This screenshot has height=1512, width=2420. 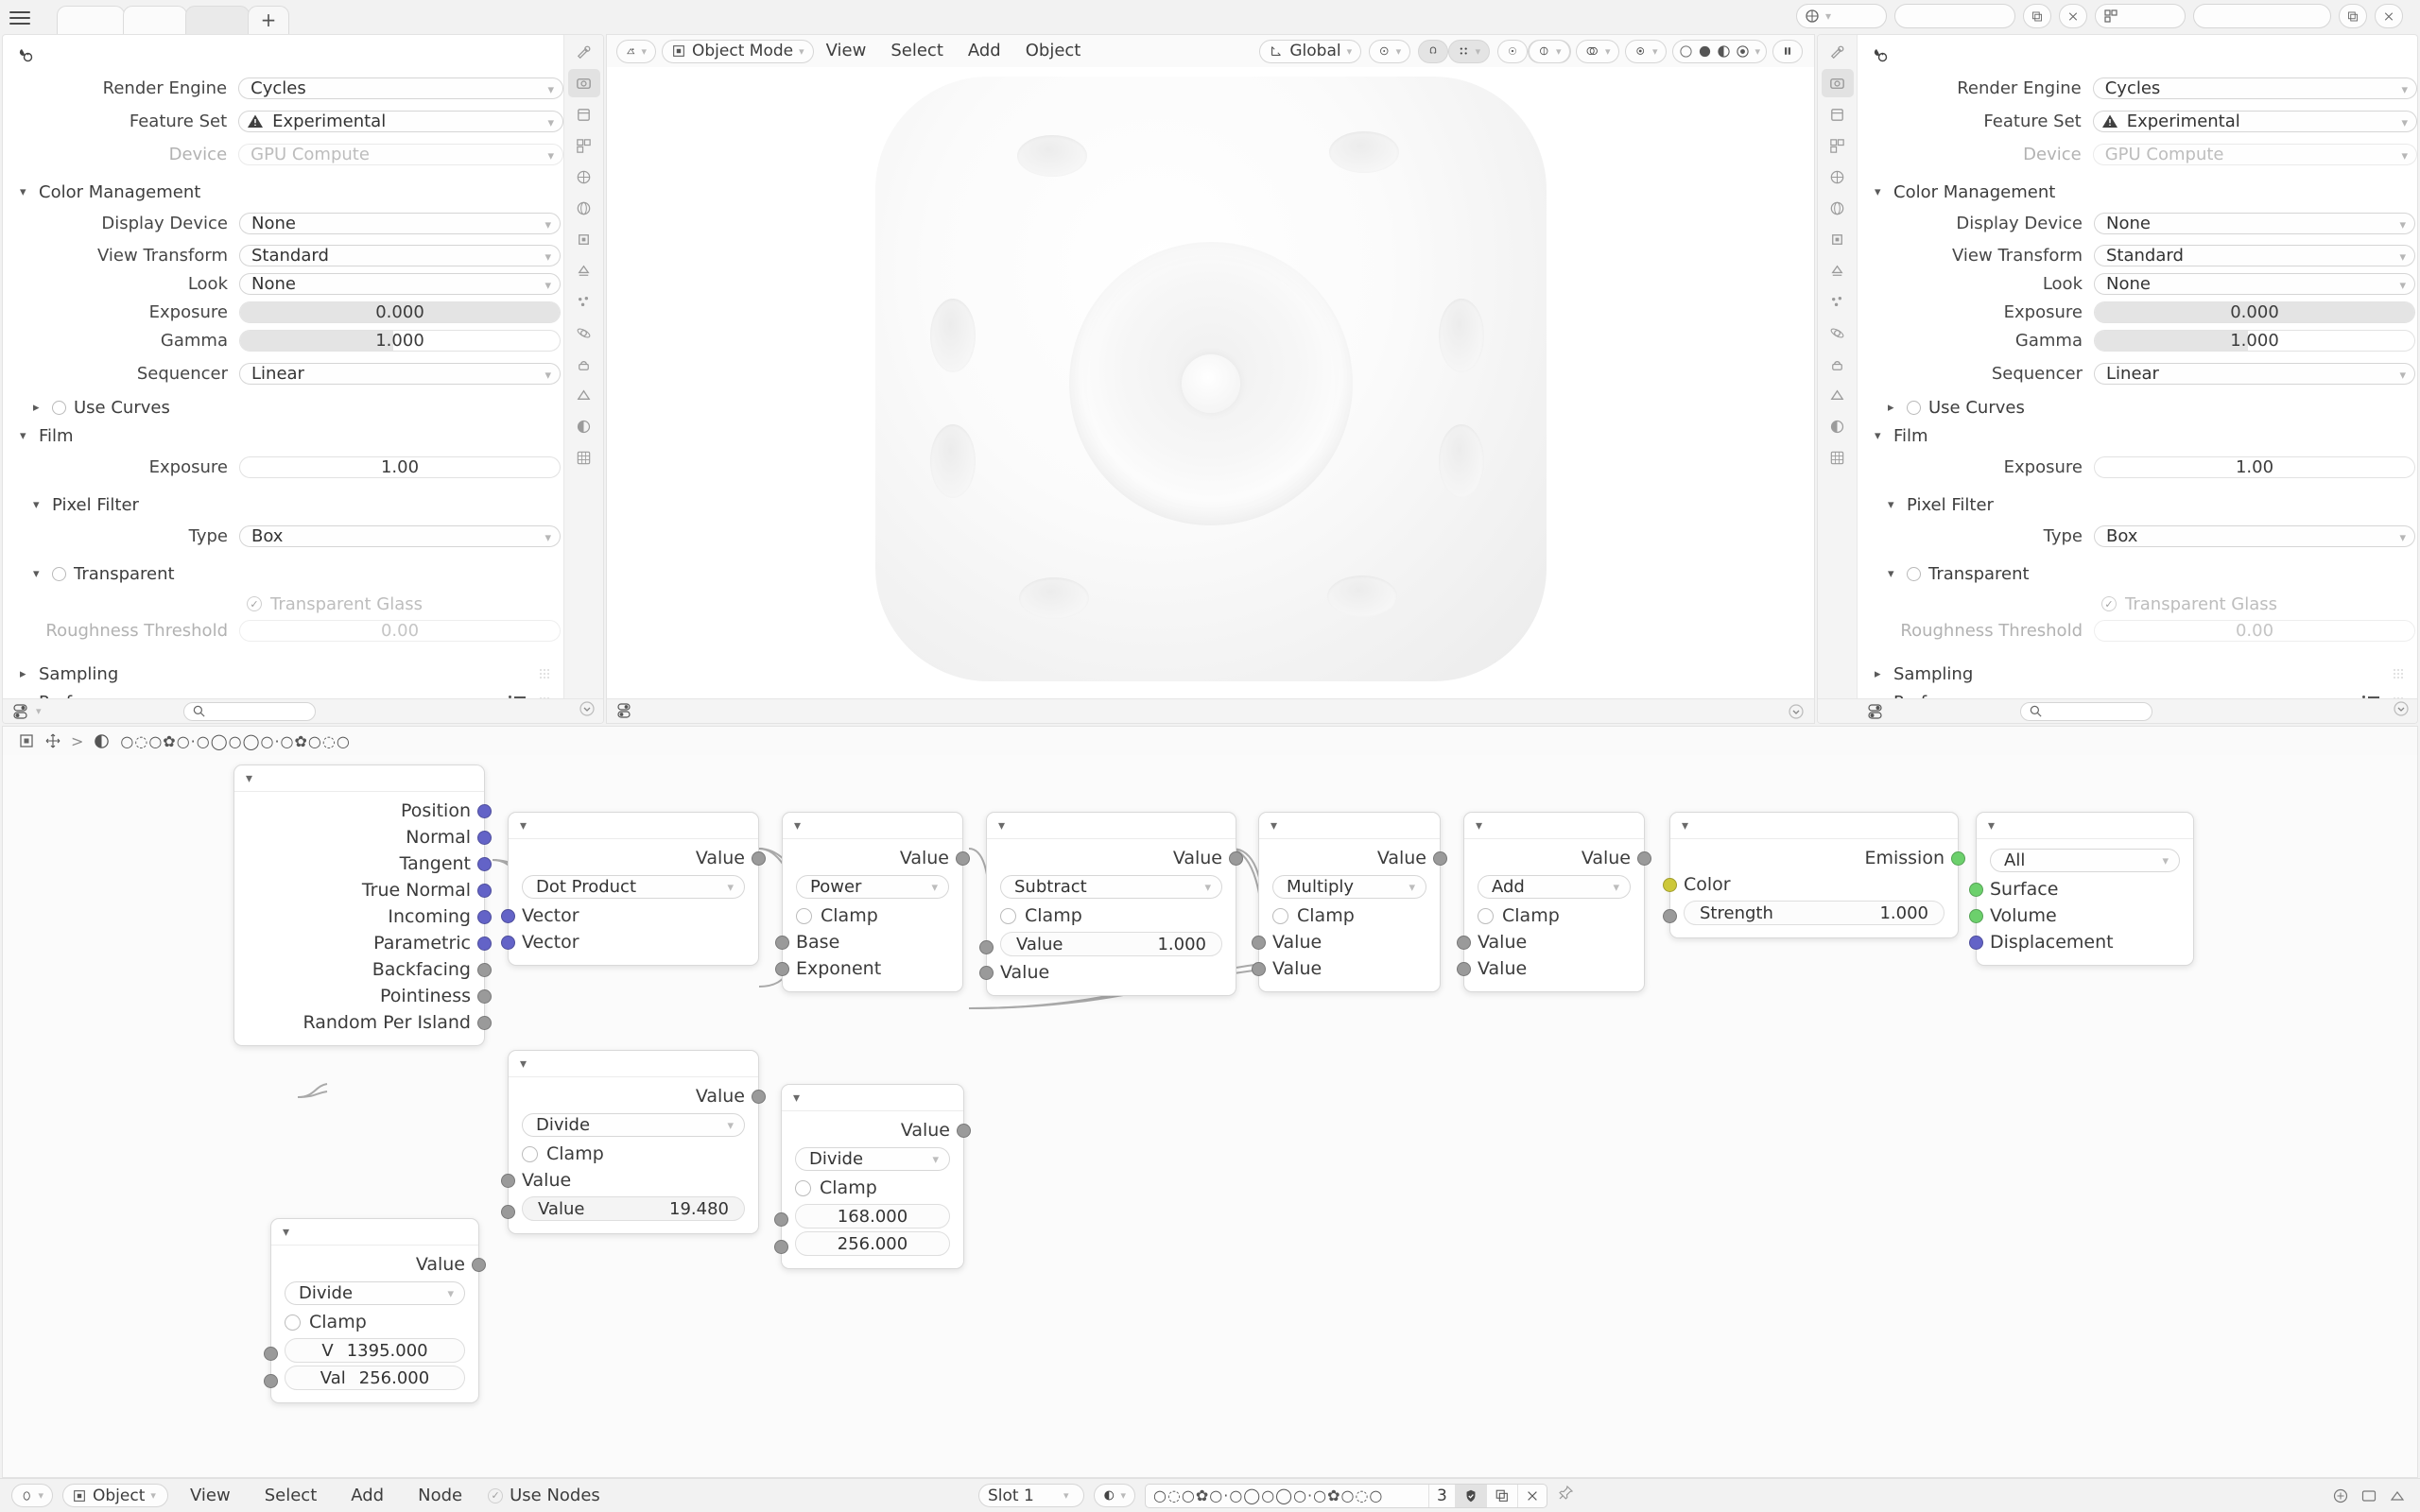 What do you see at coordinates (291, 1495) in the screenshot?
I see `node-menu-select: Select` at bounding box center [291, 1495].